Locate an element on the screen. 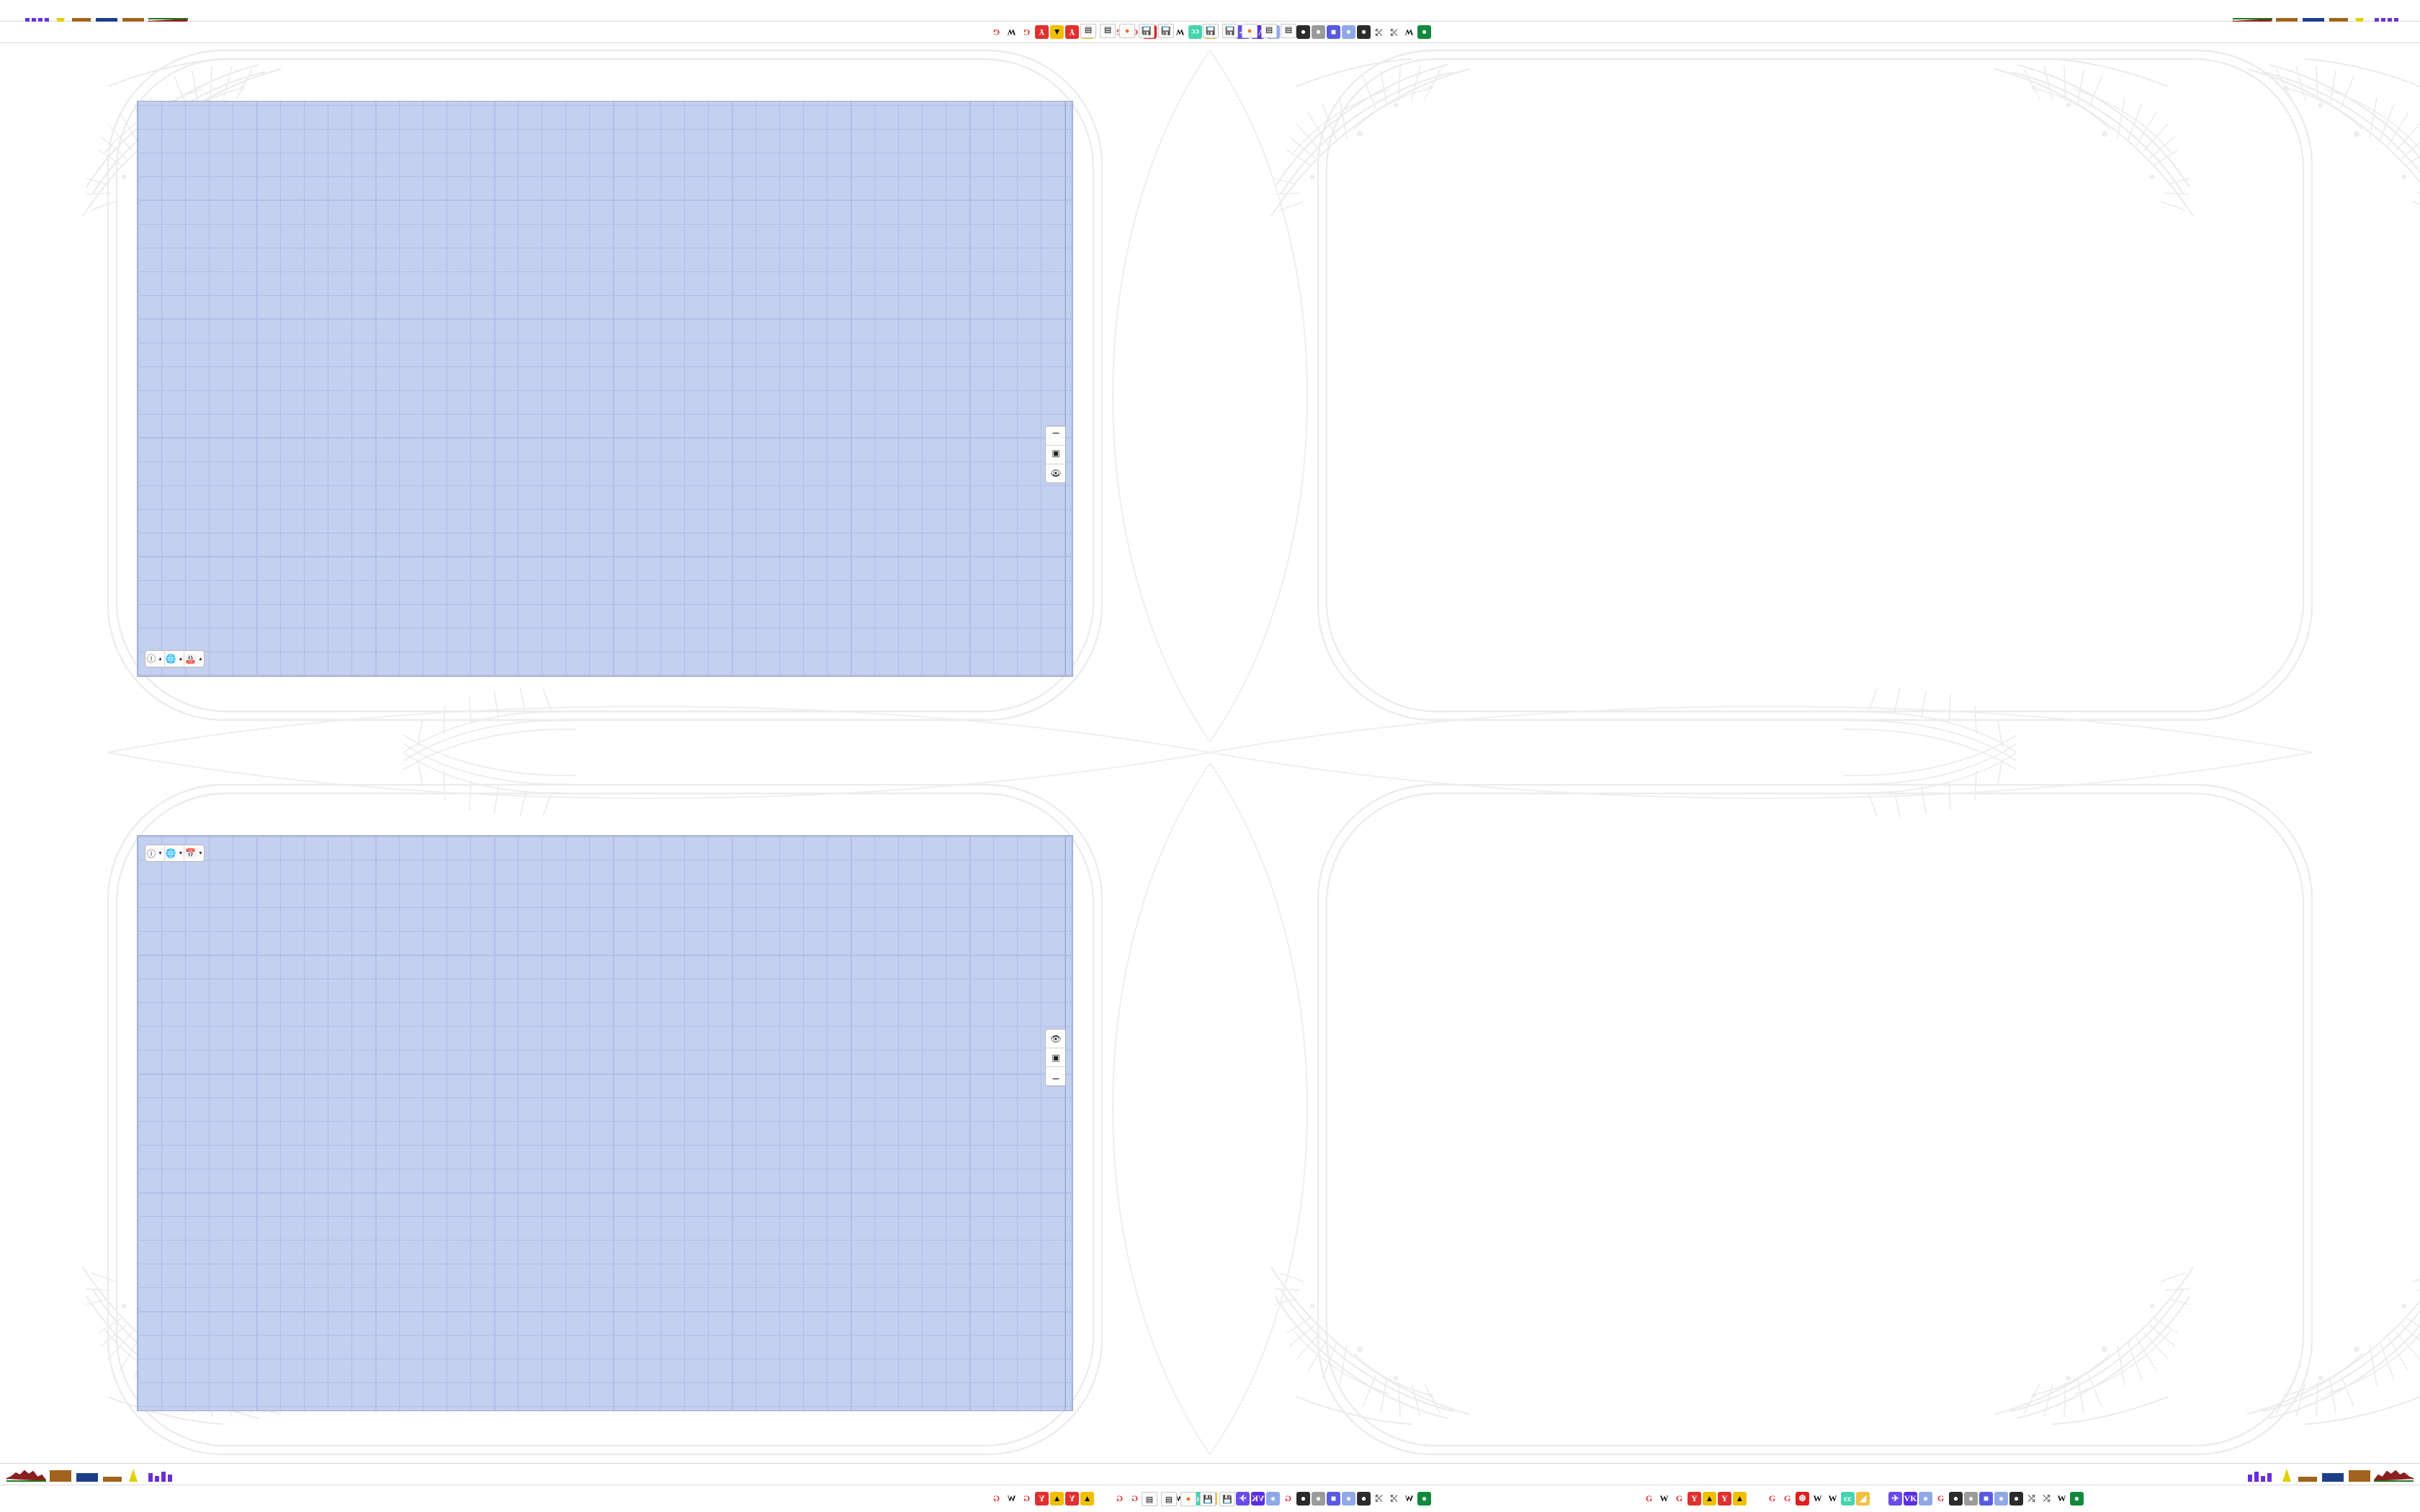  system-tray-left is located at coordinates (94, 17).